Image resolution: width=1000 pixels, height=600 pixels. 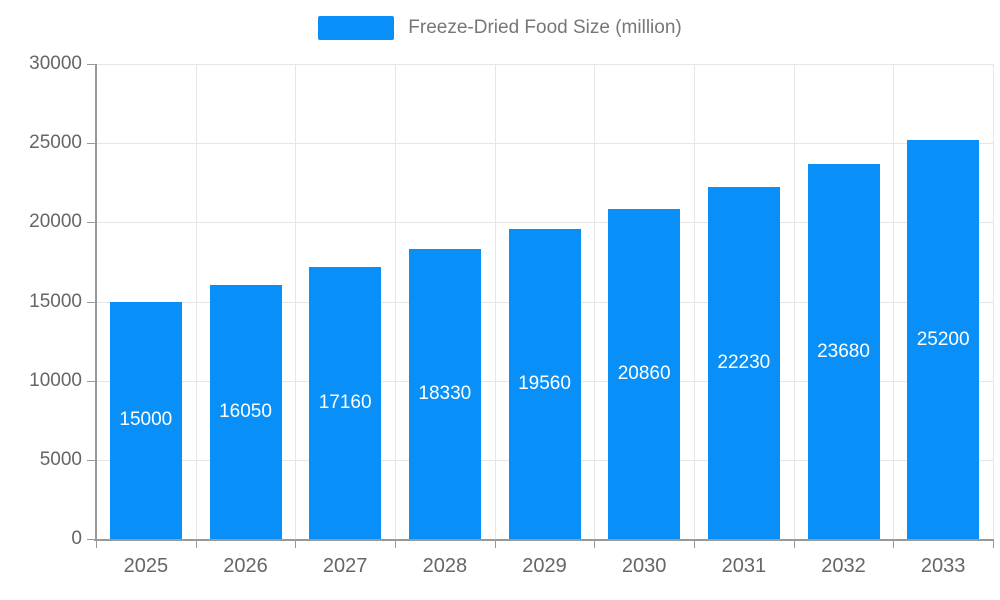 I want to click on legend: Freeze-Dried Food Size (million), so click(x=500, y=28).